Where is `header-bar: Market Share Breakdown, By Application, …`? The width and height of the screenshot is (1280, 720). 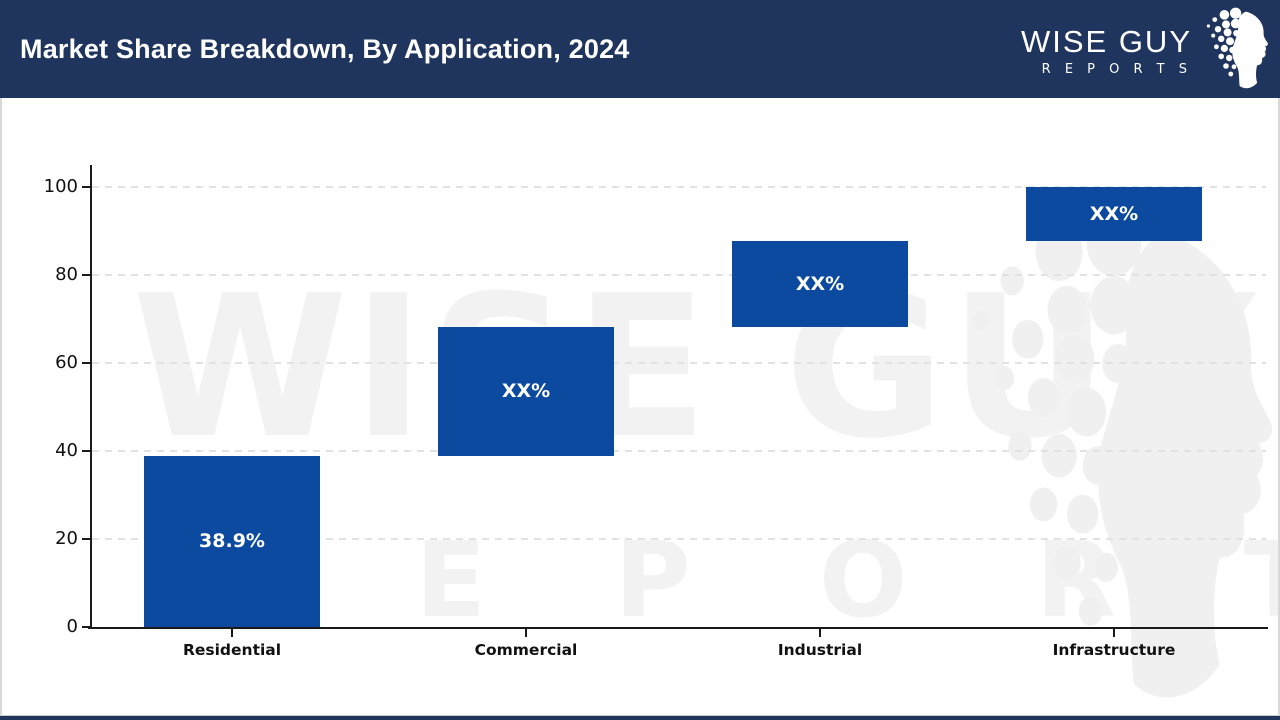
header-bar: Market Share Breakdown, By Application, … is located at coordinates (640, 49).